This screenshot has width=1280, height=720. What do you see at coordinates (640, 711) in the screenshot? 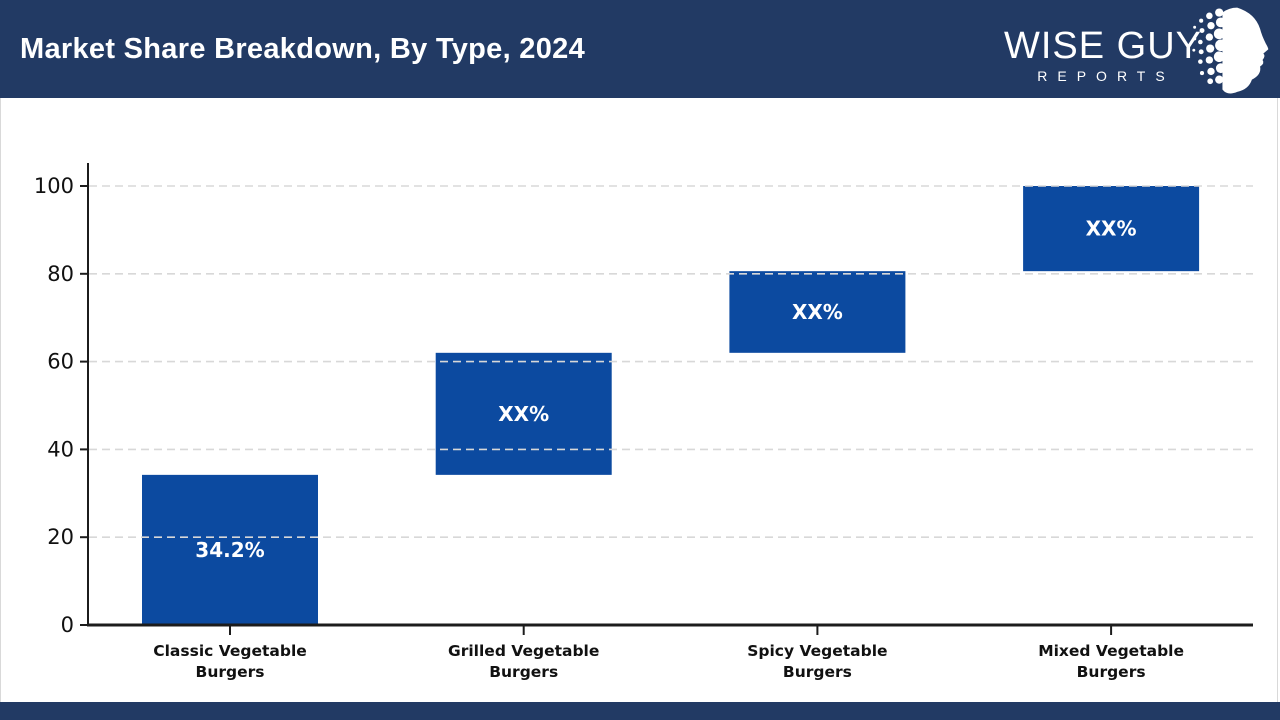
I see `footer-bar` at bounding box center [640, 711].